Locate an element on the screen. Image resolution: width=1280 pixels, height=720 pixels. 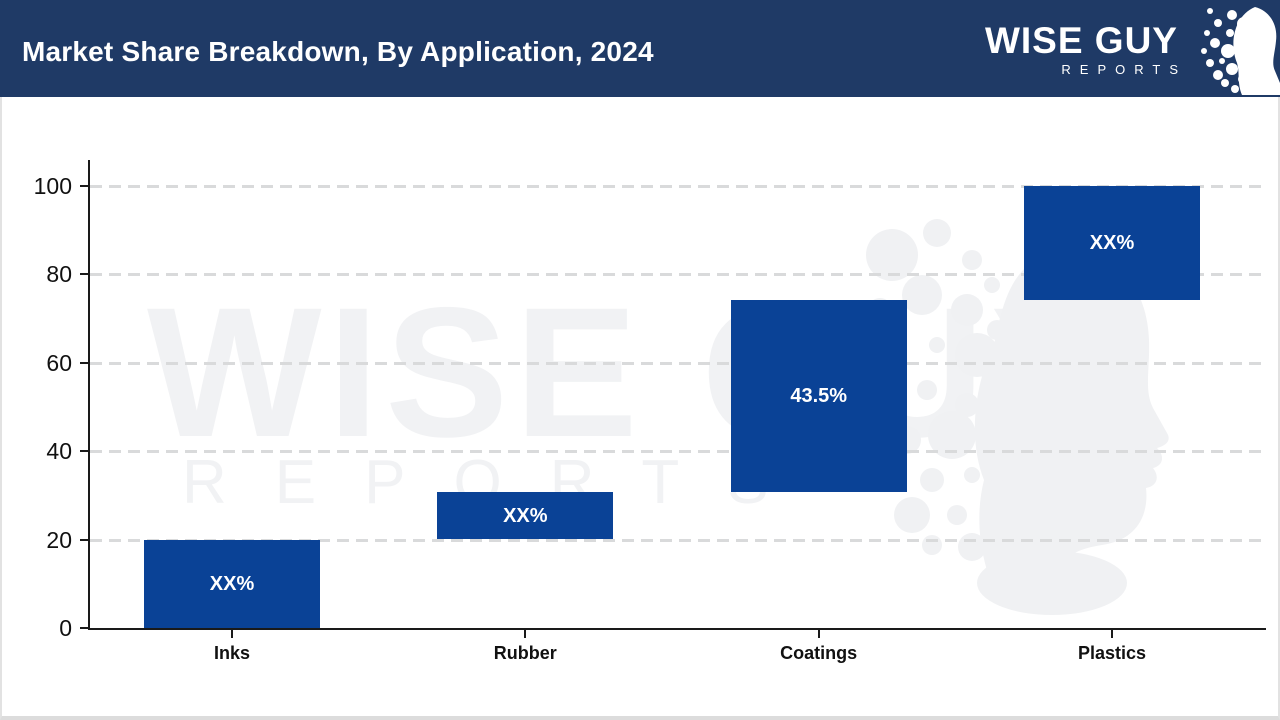
x-tick-label: Rubber is located at coordinates (525, 653).